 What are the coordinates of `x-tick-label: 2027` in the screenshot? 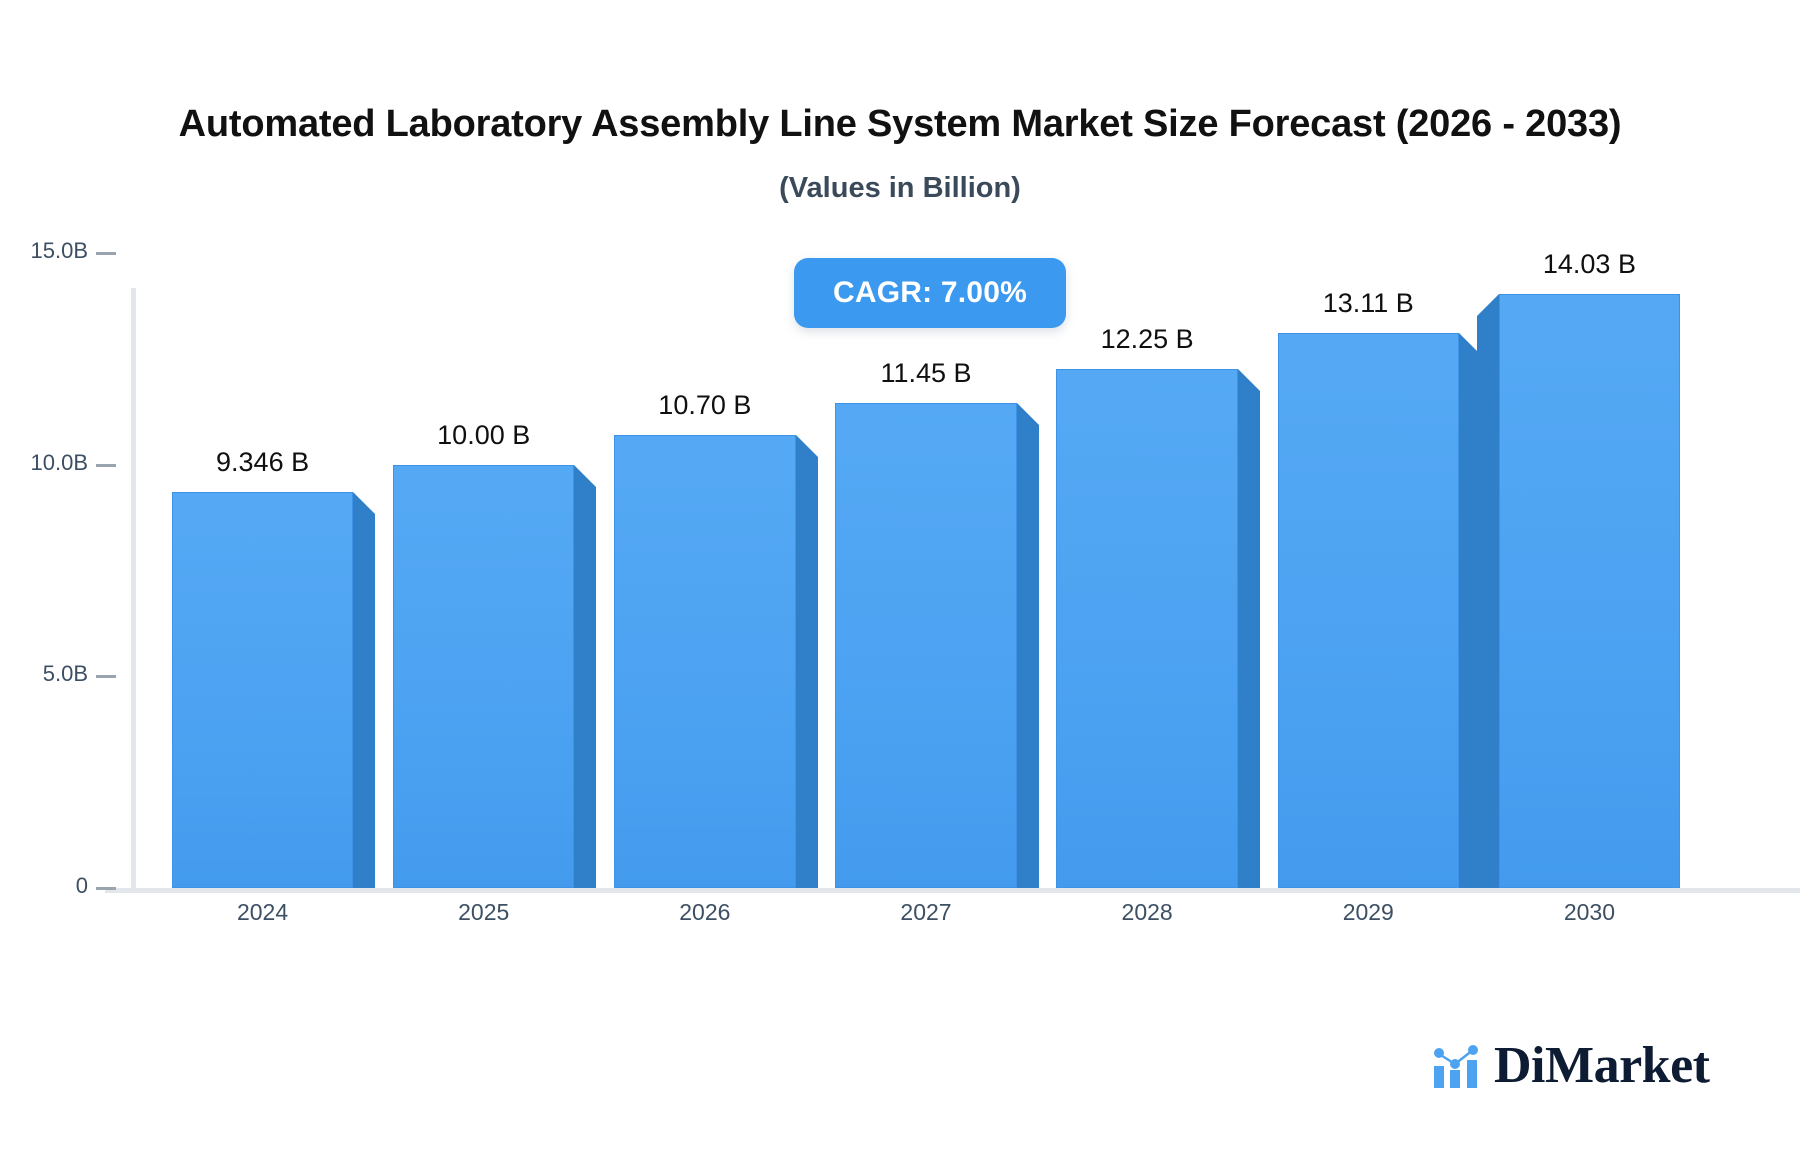 It's located at (926, 912).